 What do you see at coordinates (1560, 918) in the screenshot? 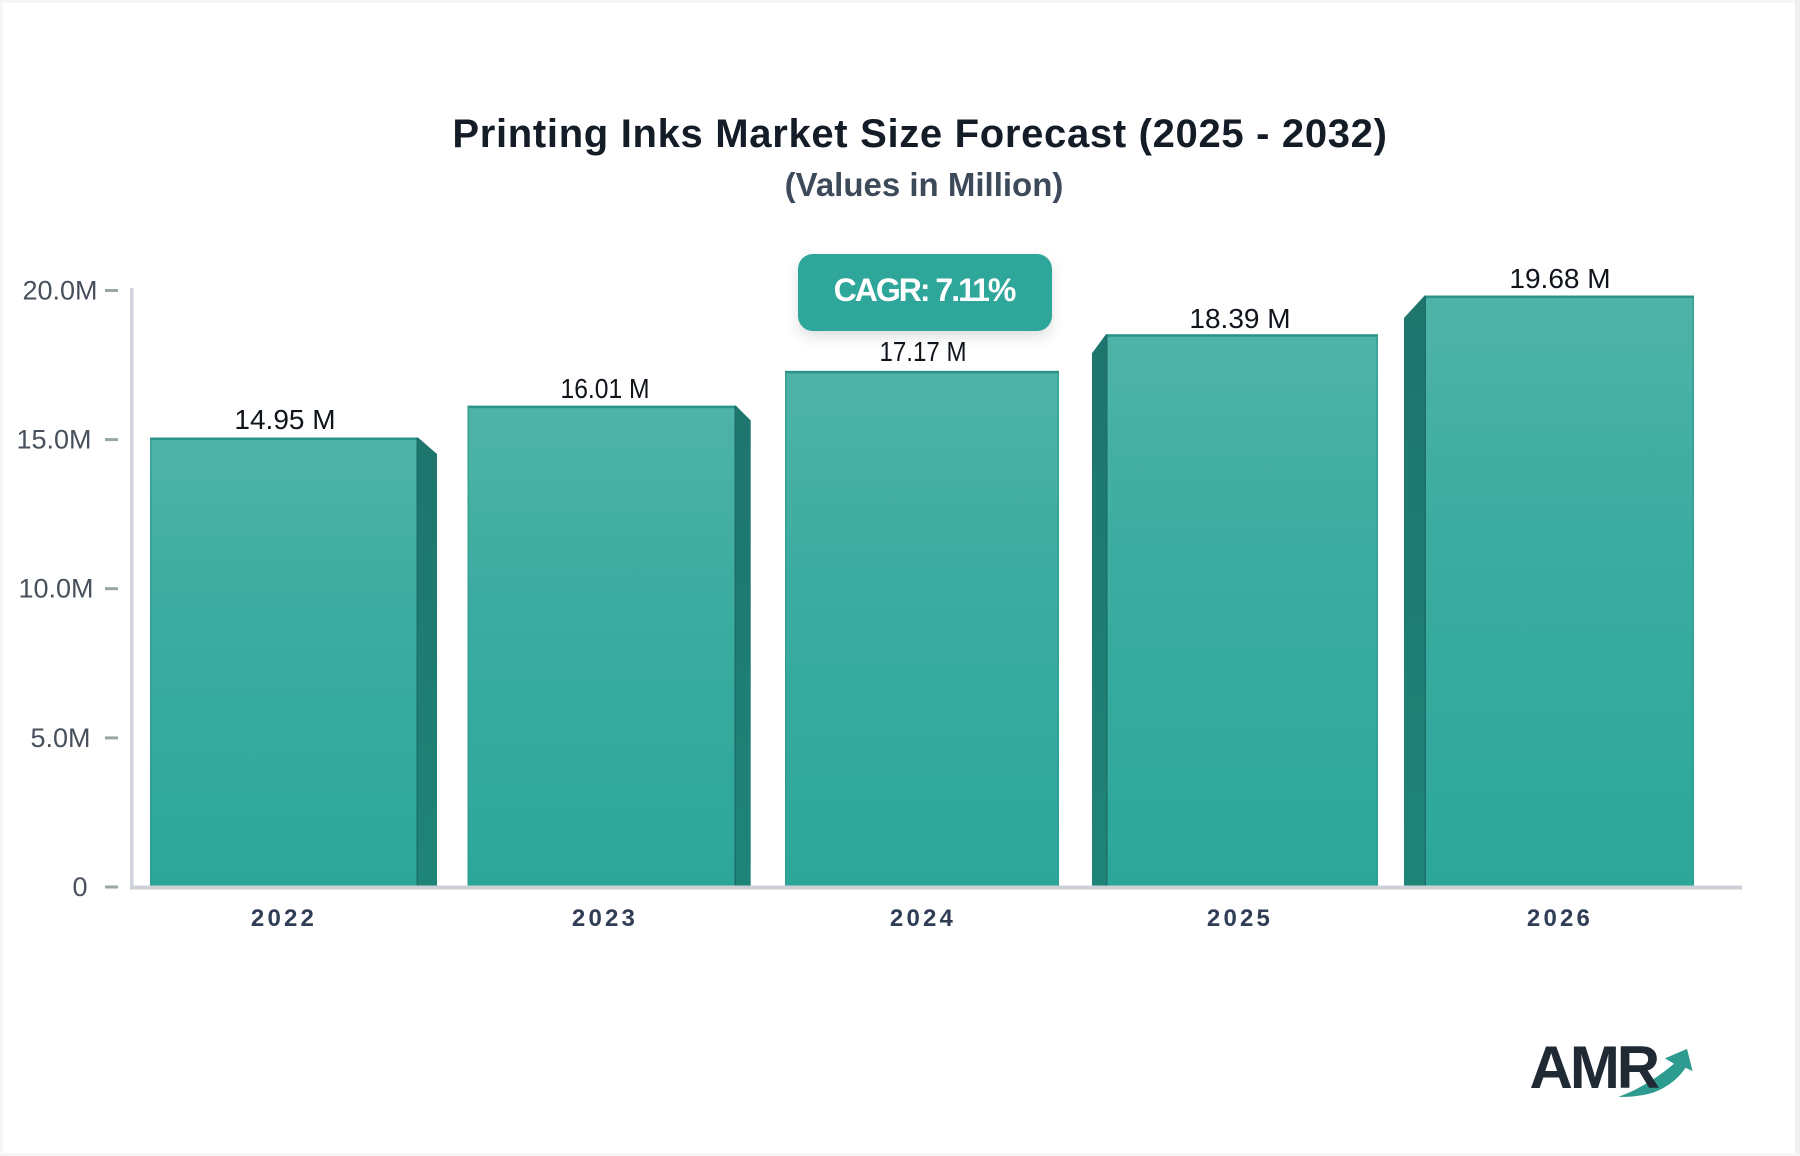
I see `svg-text: 2026` at bounding box center [1560, 918].